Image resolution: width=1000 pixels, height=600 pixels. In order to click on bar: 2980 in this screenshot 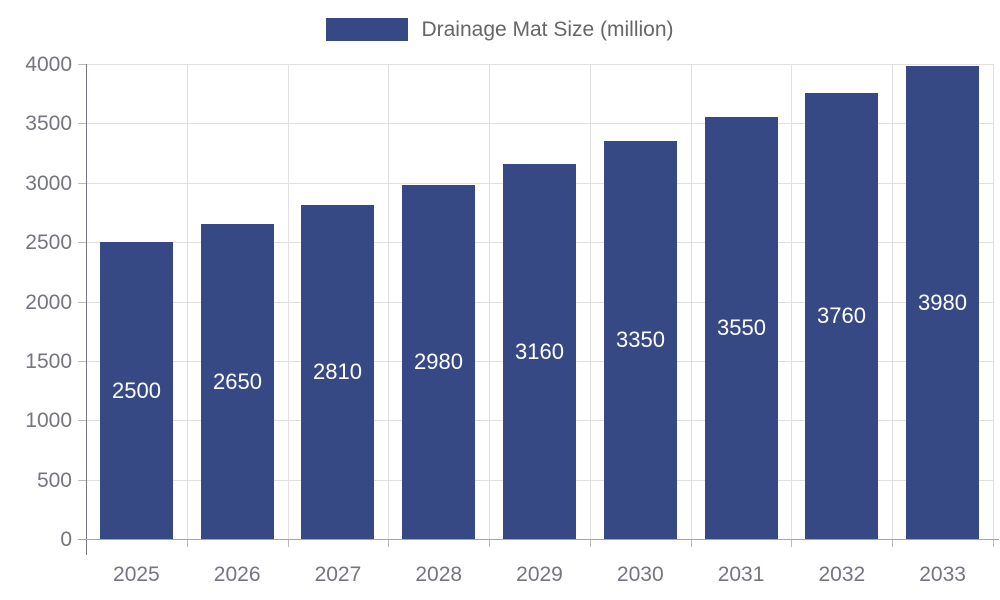, I will do `click(438, 362)`.